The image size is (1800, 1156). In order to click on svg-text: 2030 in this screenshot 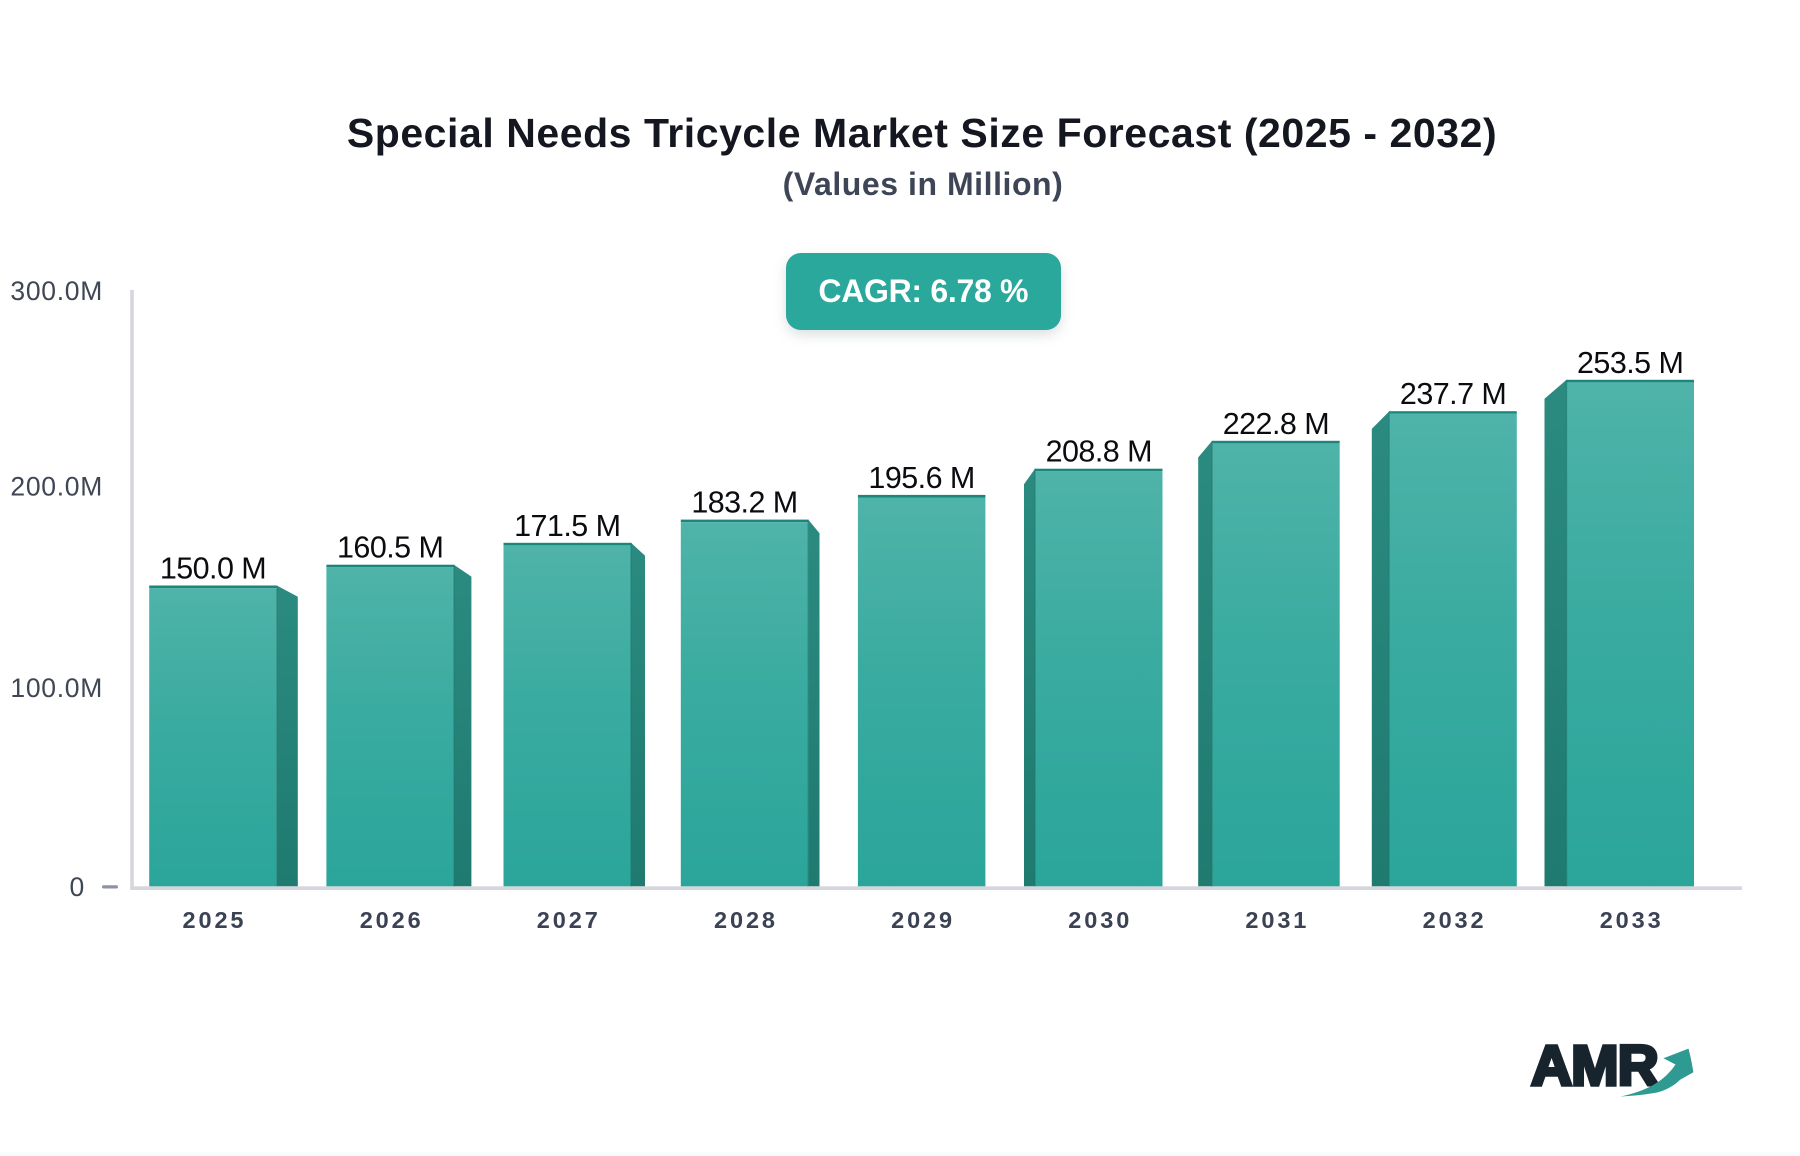, I will do `click(1100, 920)`.